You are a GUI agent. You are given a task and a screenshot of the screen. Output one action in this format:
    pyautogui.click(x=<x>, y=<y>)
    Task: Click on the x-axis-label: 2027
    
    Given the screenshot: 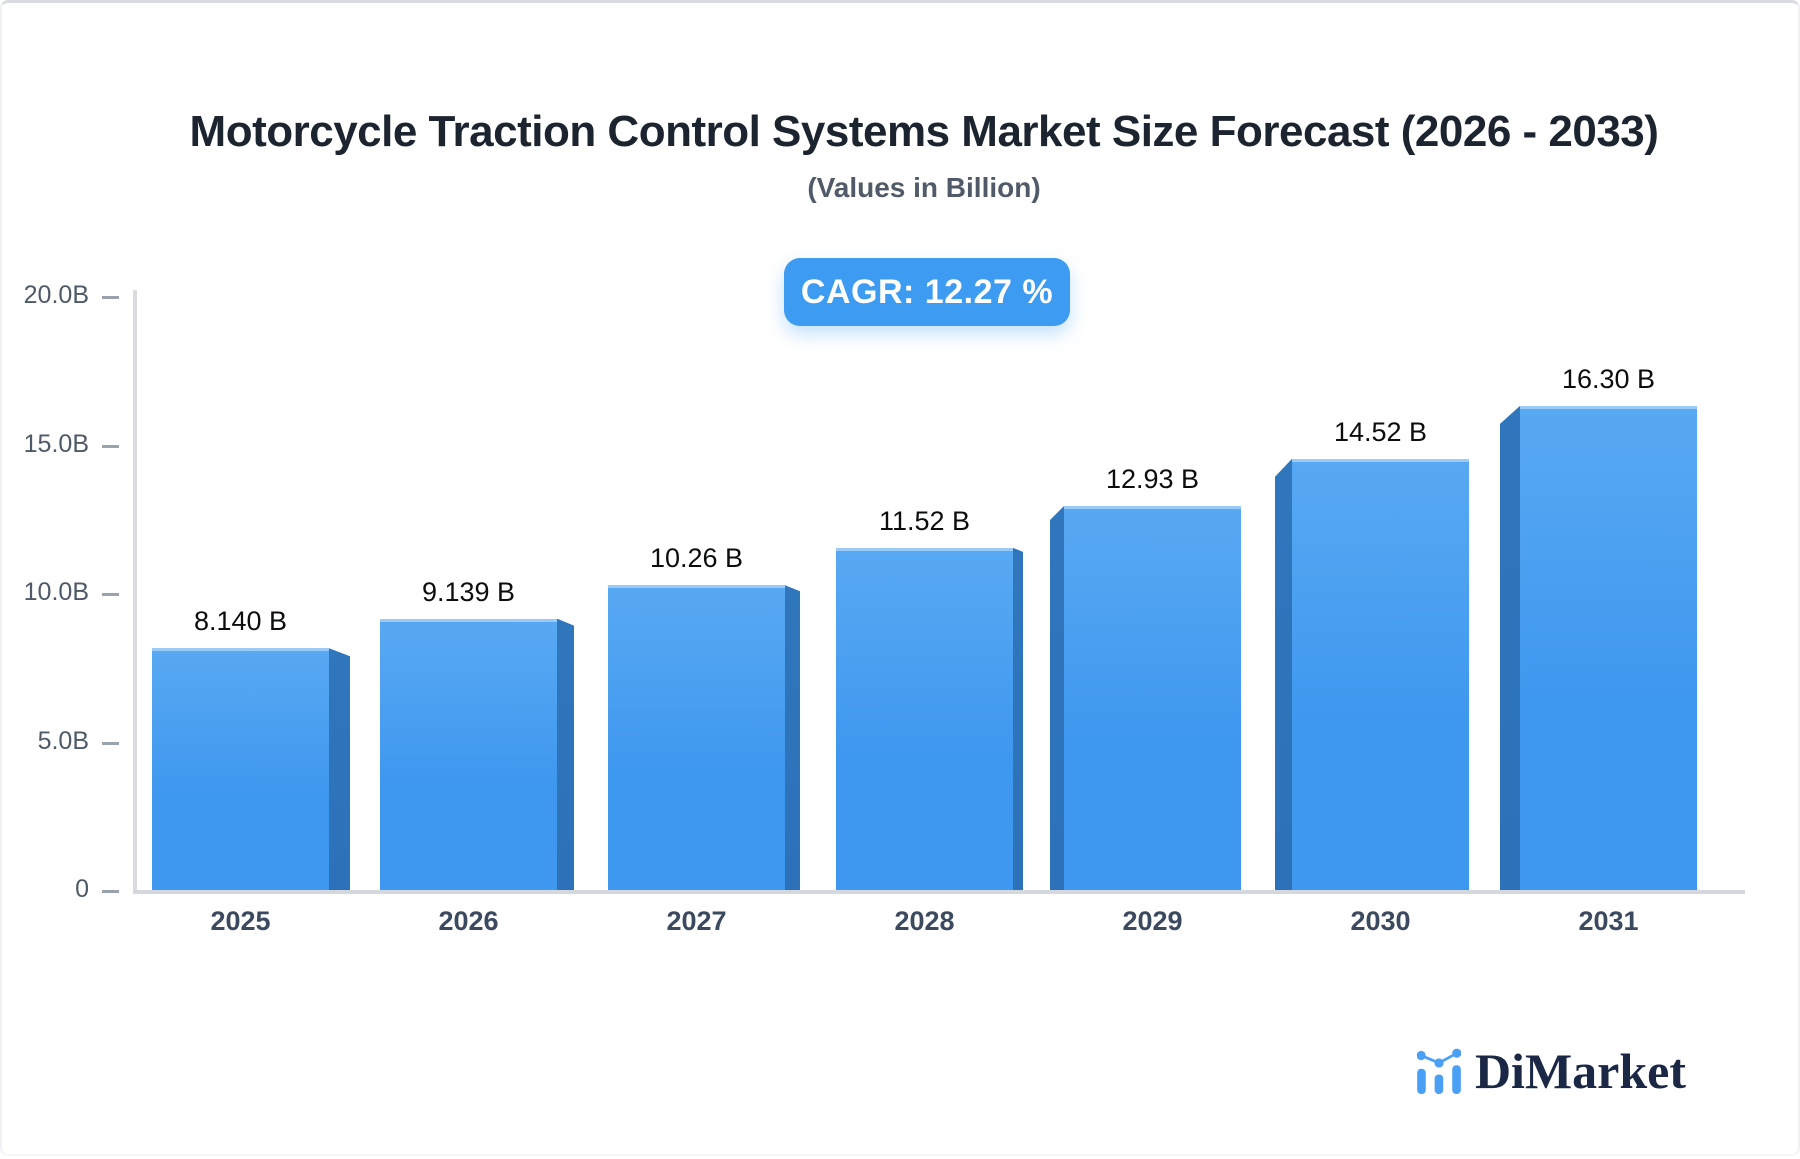 What is the action you would take?
    pyautogui.click(x=696, y=921)
    